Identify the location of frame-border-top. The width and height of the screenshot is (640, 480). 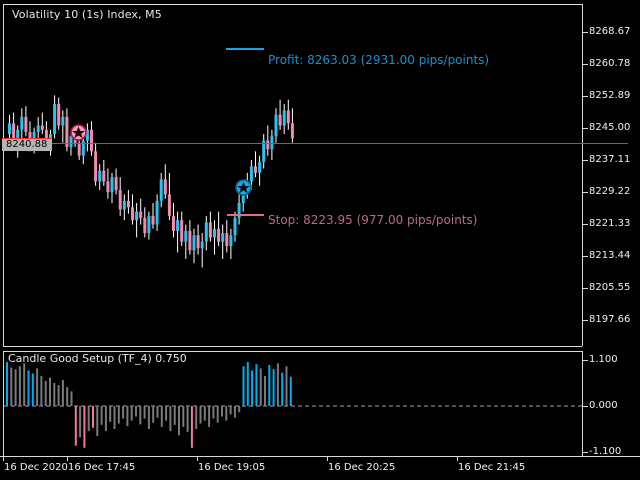
(292, 4).